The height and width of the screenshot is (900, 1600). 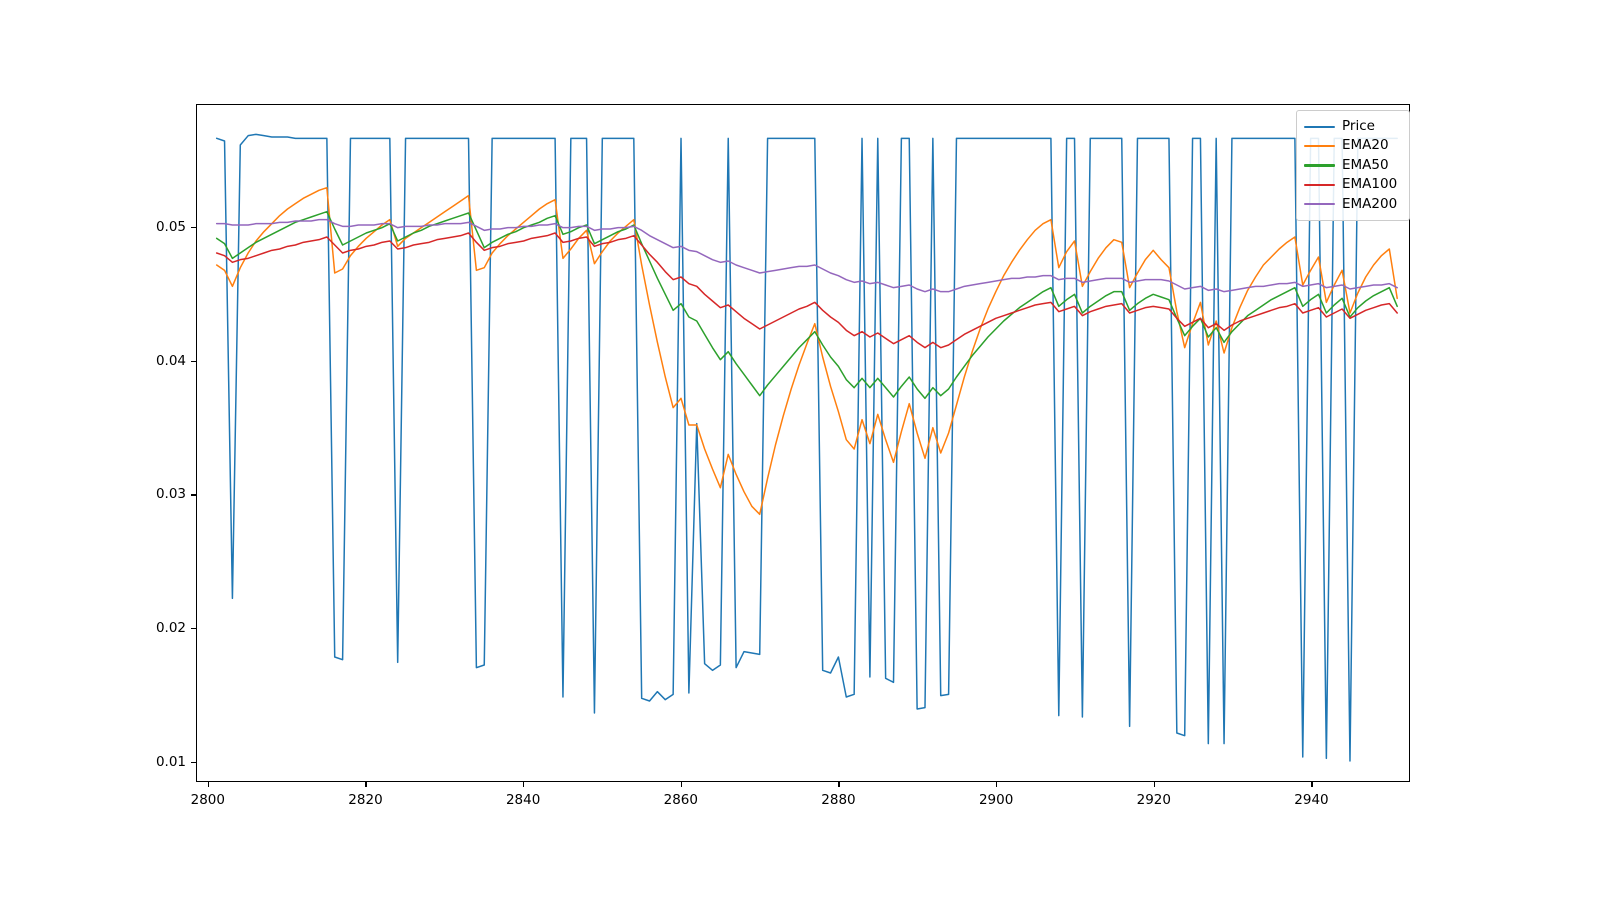 I want to click on legend-label: EMA50, so click(x=1365, y=164).